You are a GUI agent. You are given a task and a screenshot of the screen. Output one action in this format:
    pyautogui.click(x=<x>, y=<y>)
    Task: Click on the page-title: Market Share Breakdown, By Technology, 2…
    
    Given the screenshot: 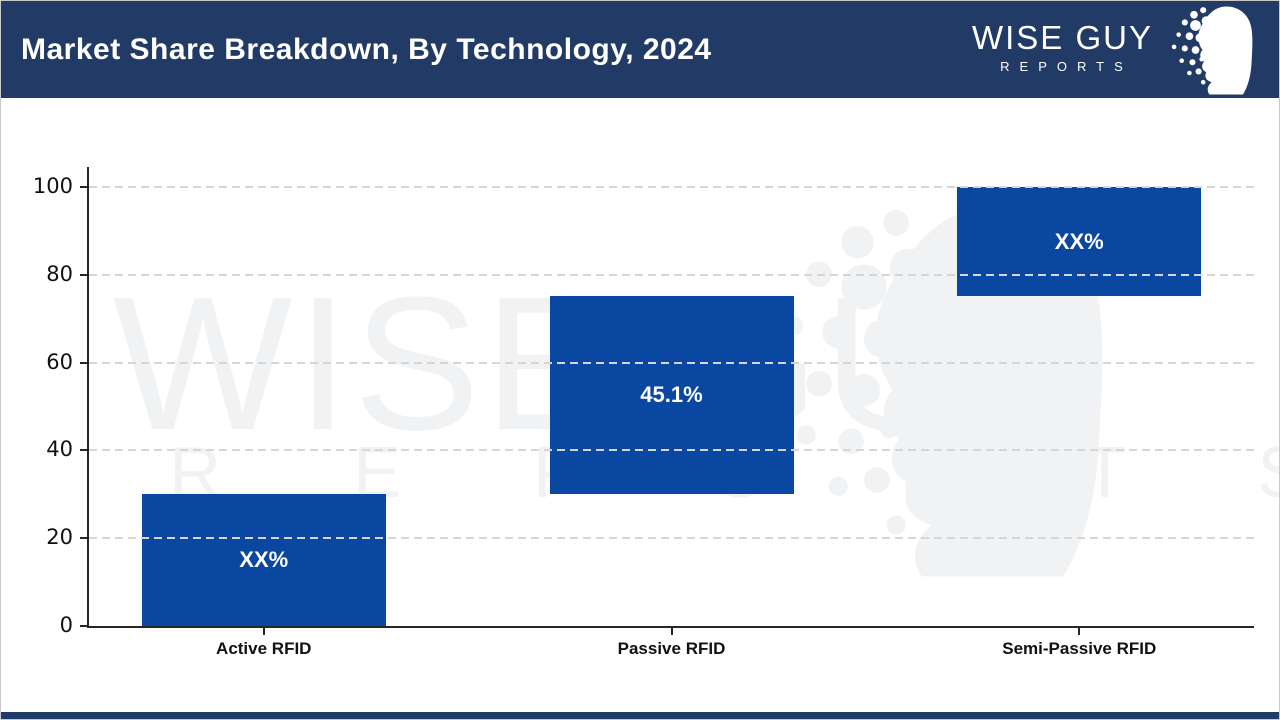 What is the action you would take?
    pyautogui.click(x=366, y=49)
    